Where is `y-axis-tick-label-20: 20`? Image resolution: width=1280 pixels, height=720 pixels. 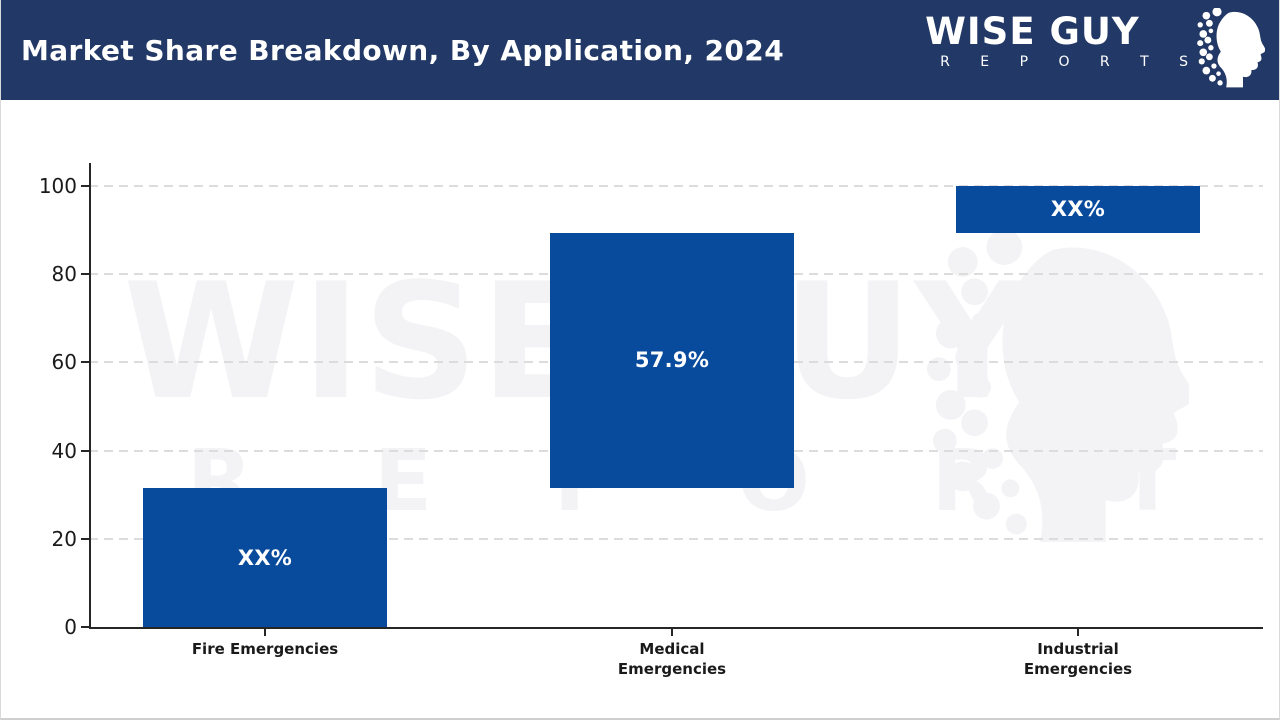 y-axis-tick-label-20: 20 is located at coordinates (64, 538).